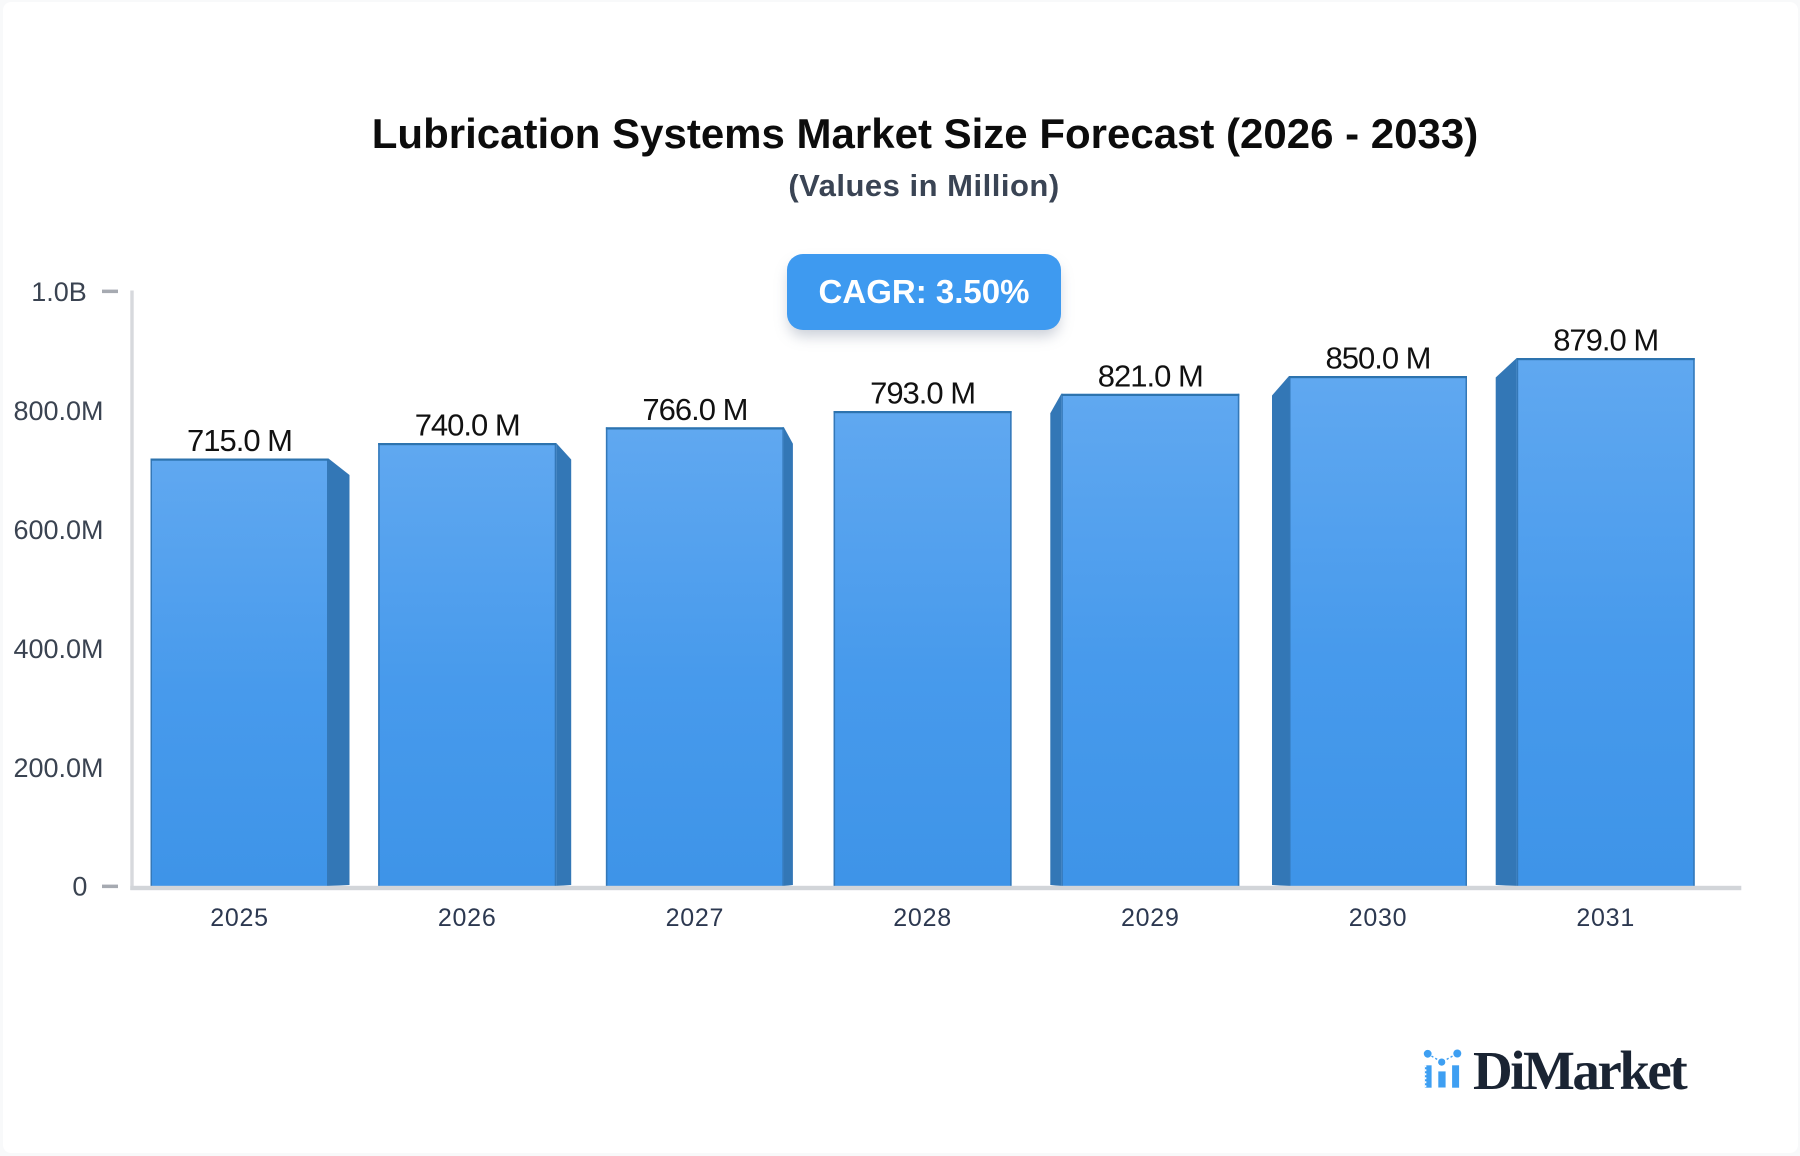 The image size is (1800, 1156). I want to click on svg-text: 400.0M, so click(58, 649).